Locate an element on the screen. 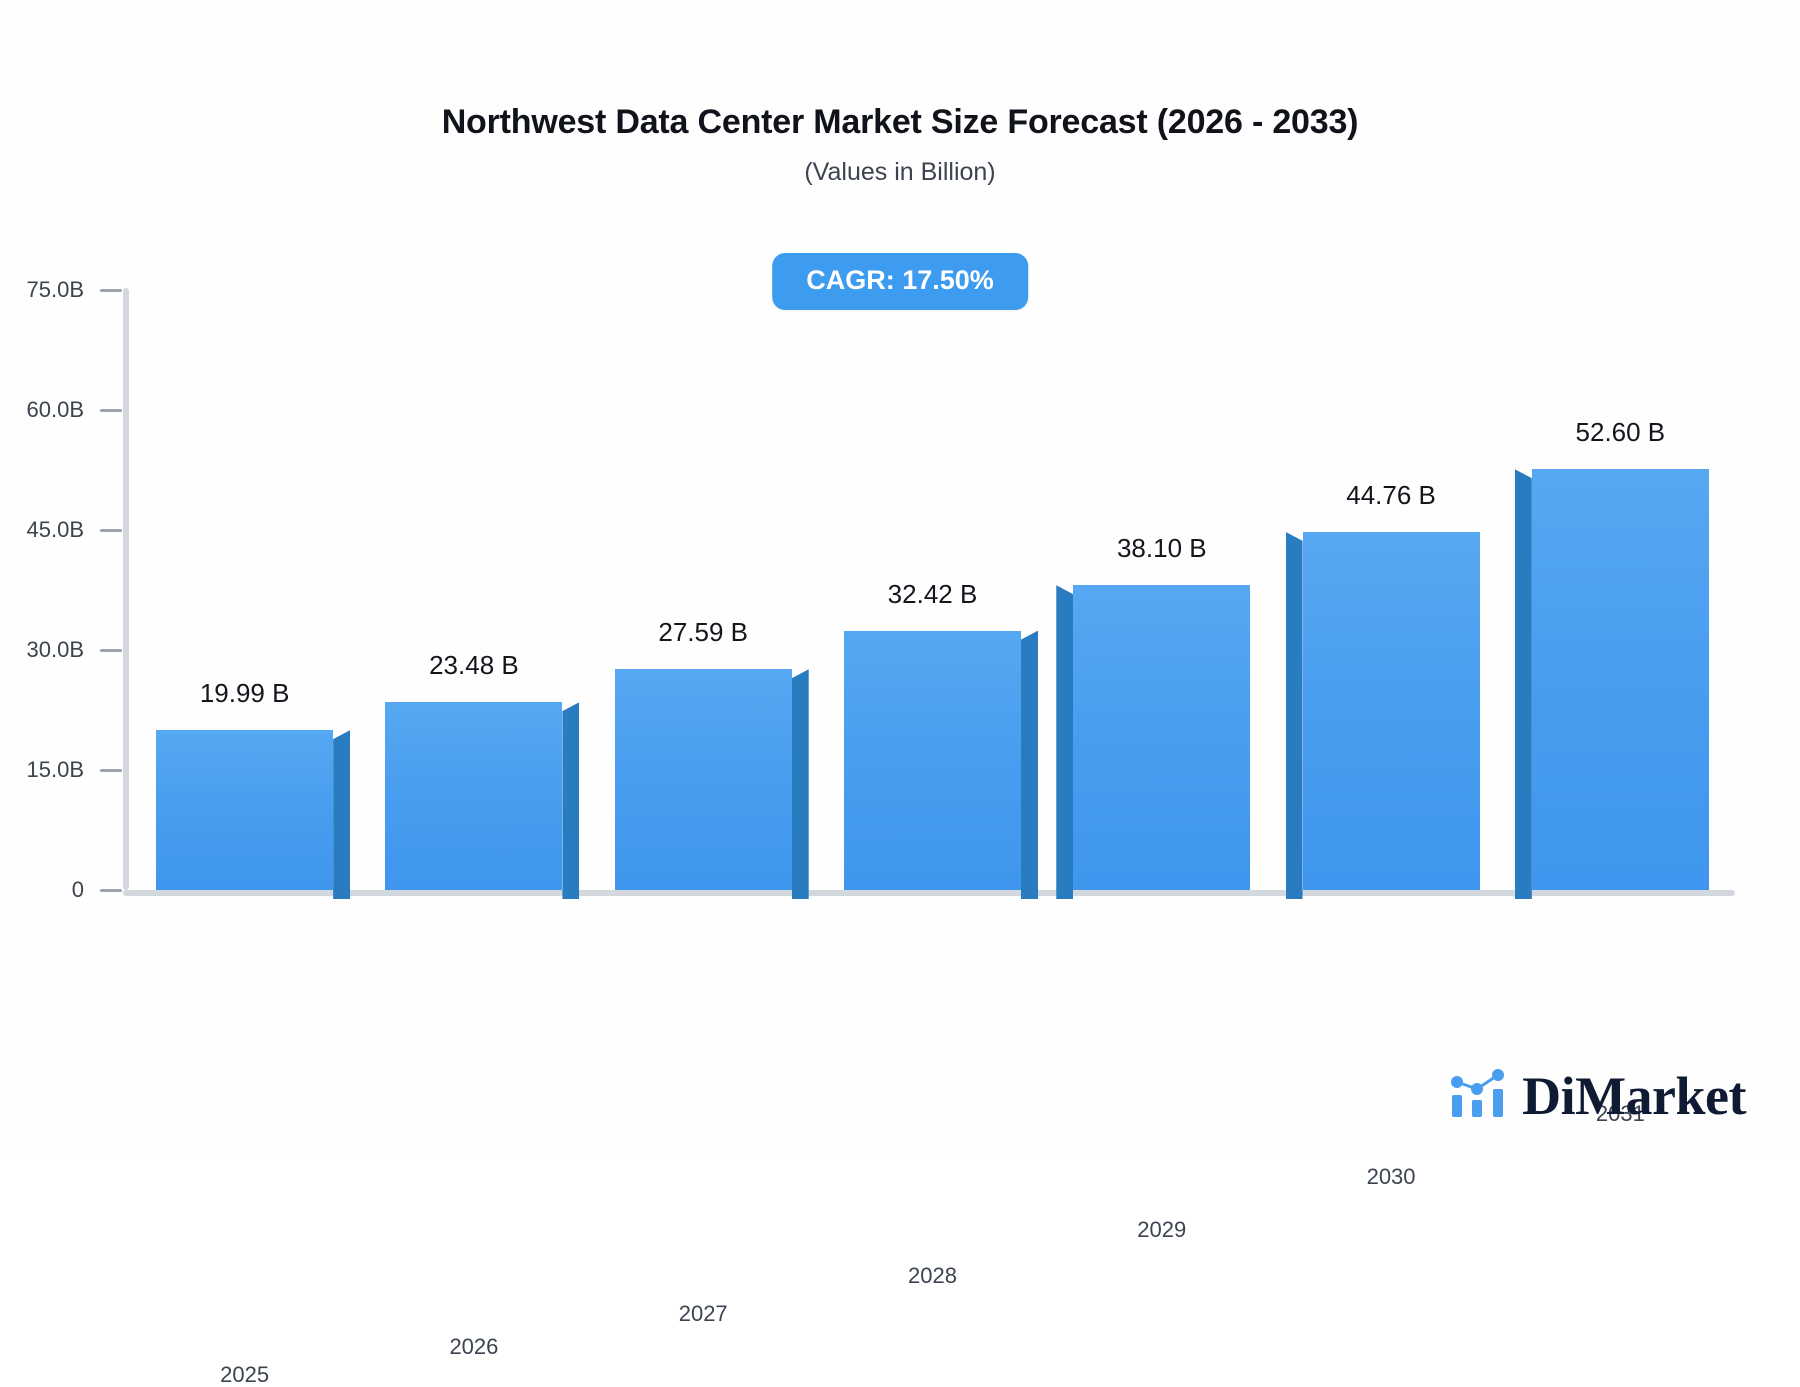  bar-2031: 52.60 B 2031 is located at coordinates (1611, 772).